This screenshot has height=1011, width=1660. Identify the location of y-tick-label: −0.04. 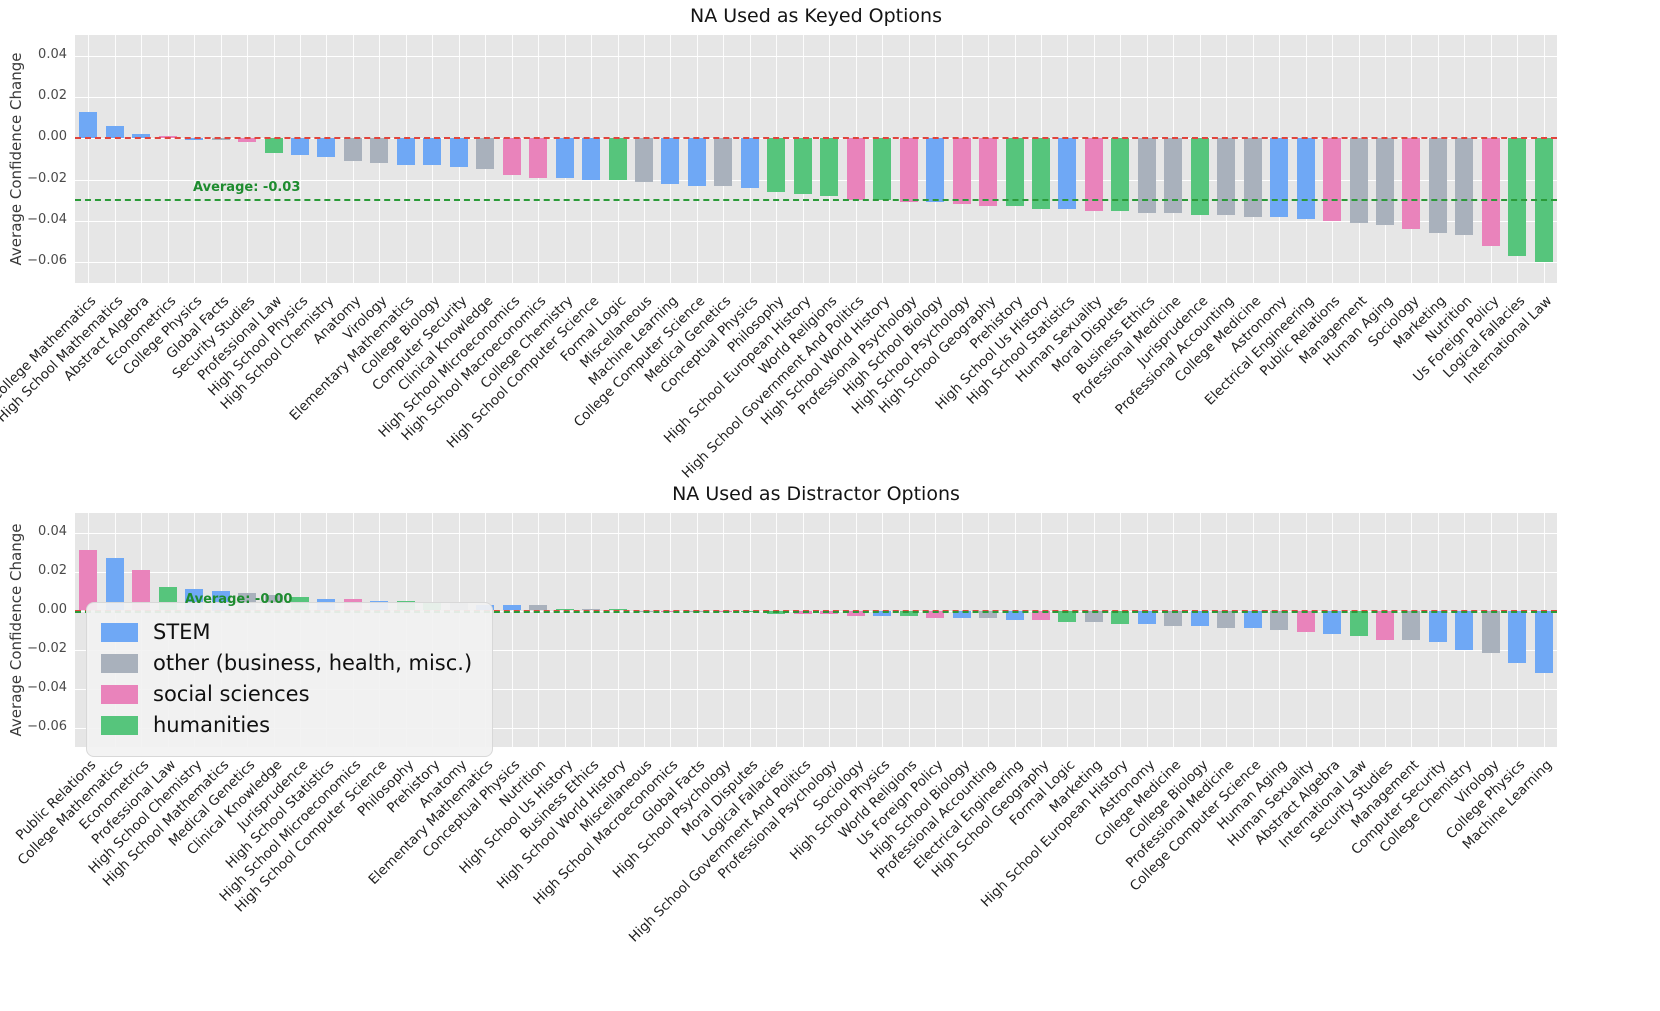
(47, 687).